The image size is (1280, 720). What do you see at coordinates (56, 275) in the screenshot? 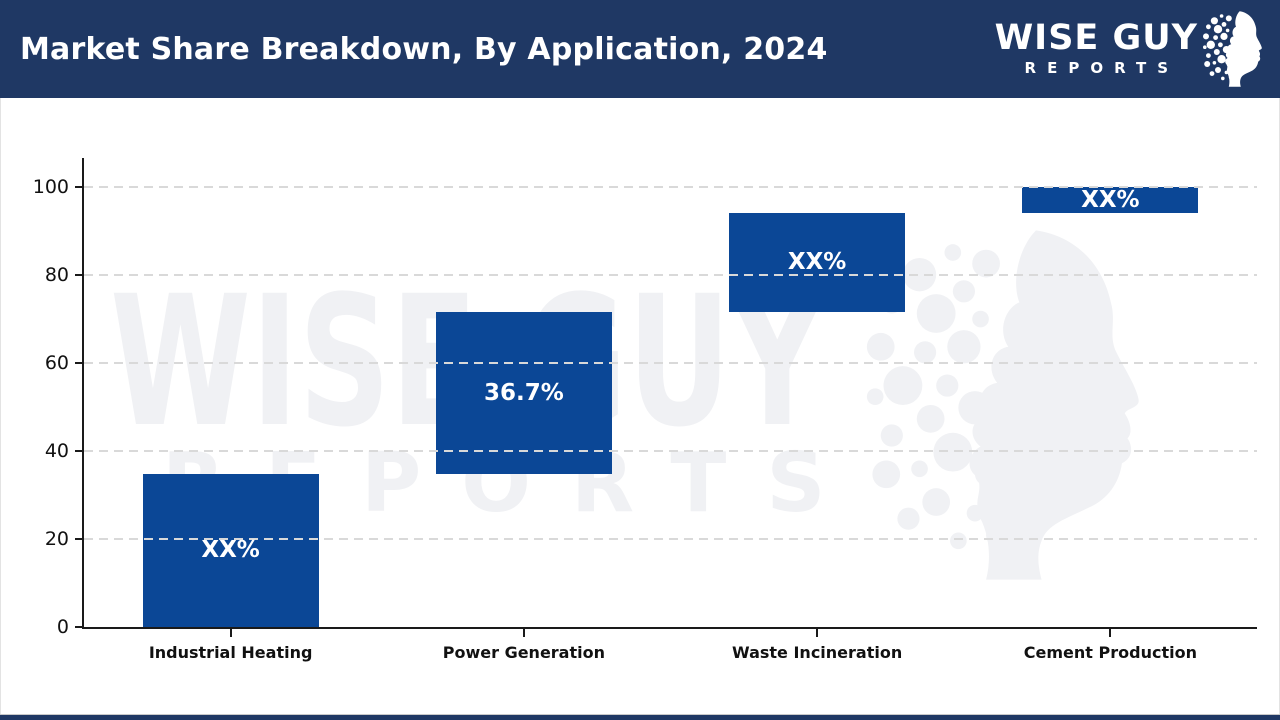
I see `y-axis-tick-label: 80` at bounding box center [56, 275].